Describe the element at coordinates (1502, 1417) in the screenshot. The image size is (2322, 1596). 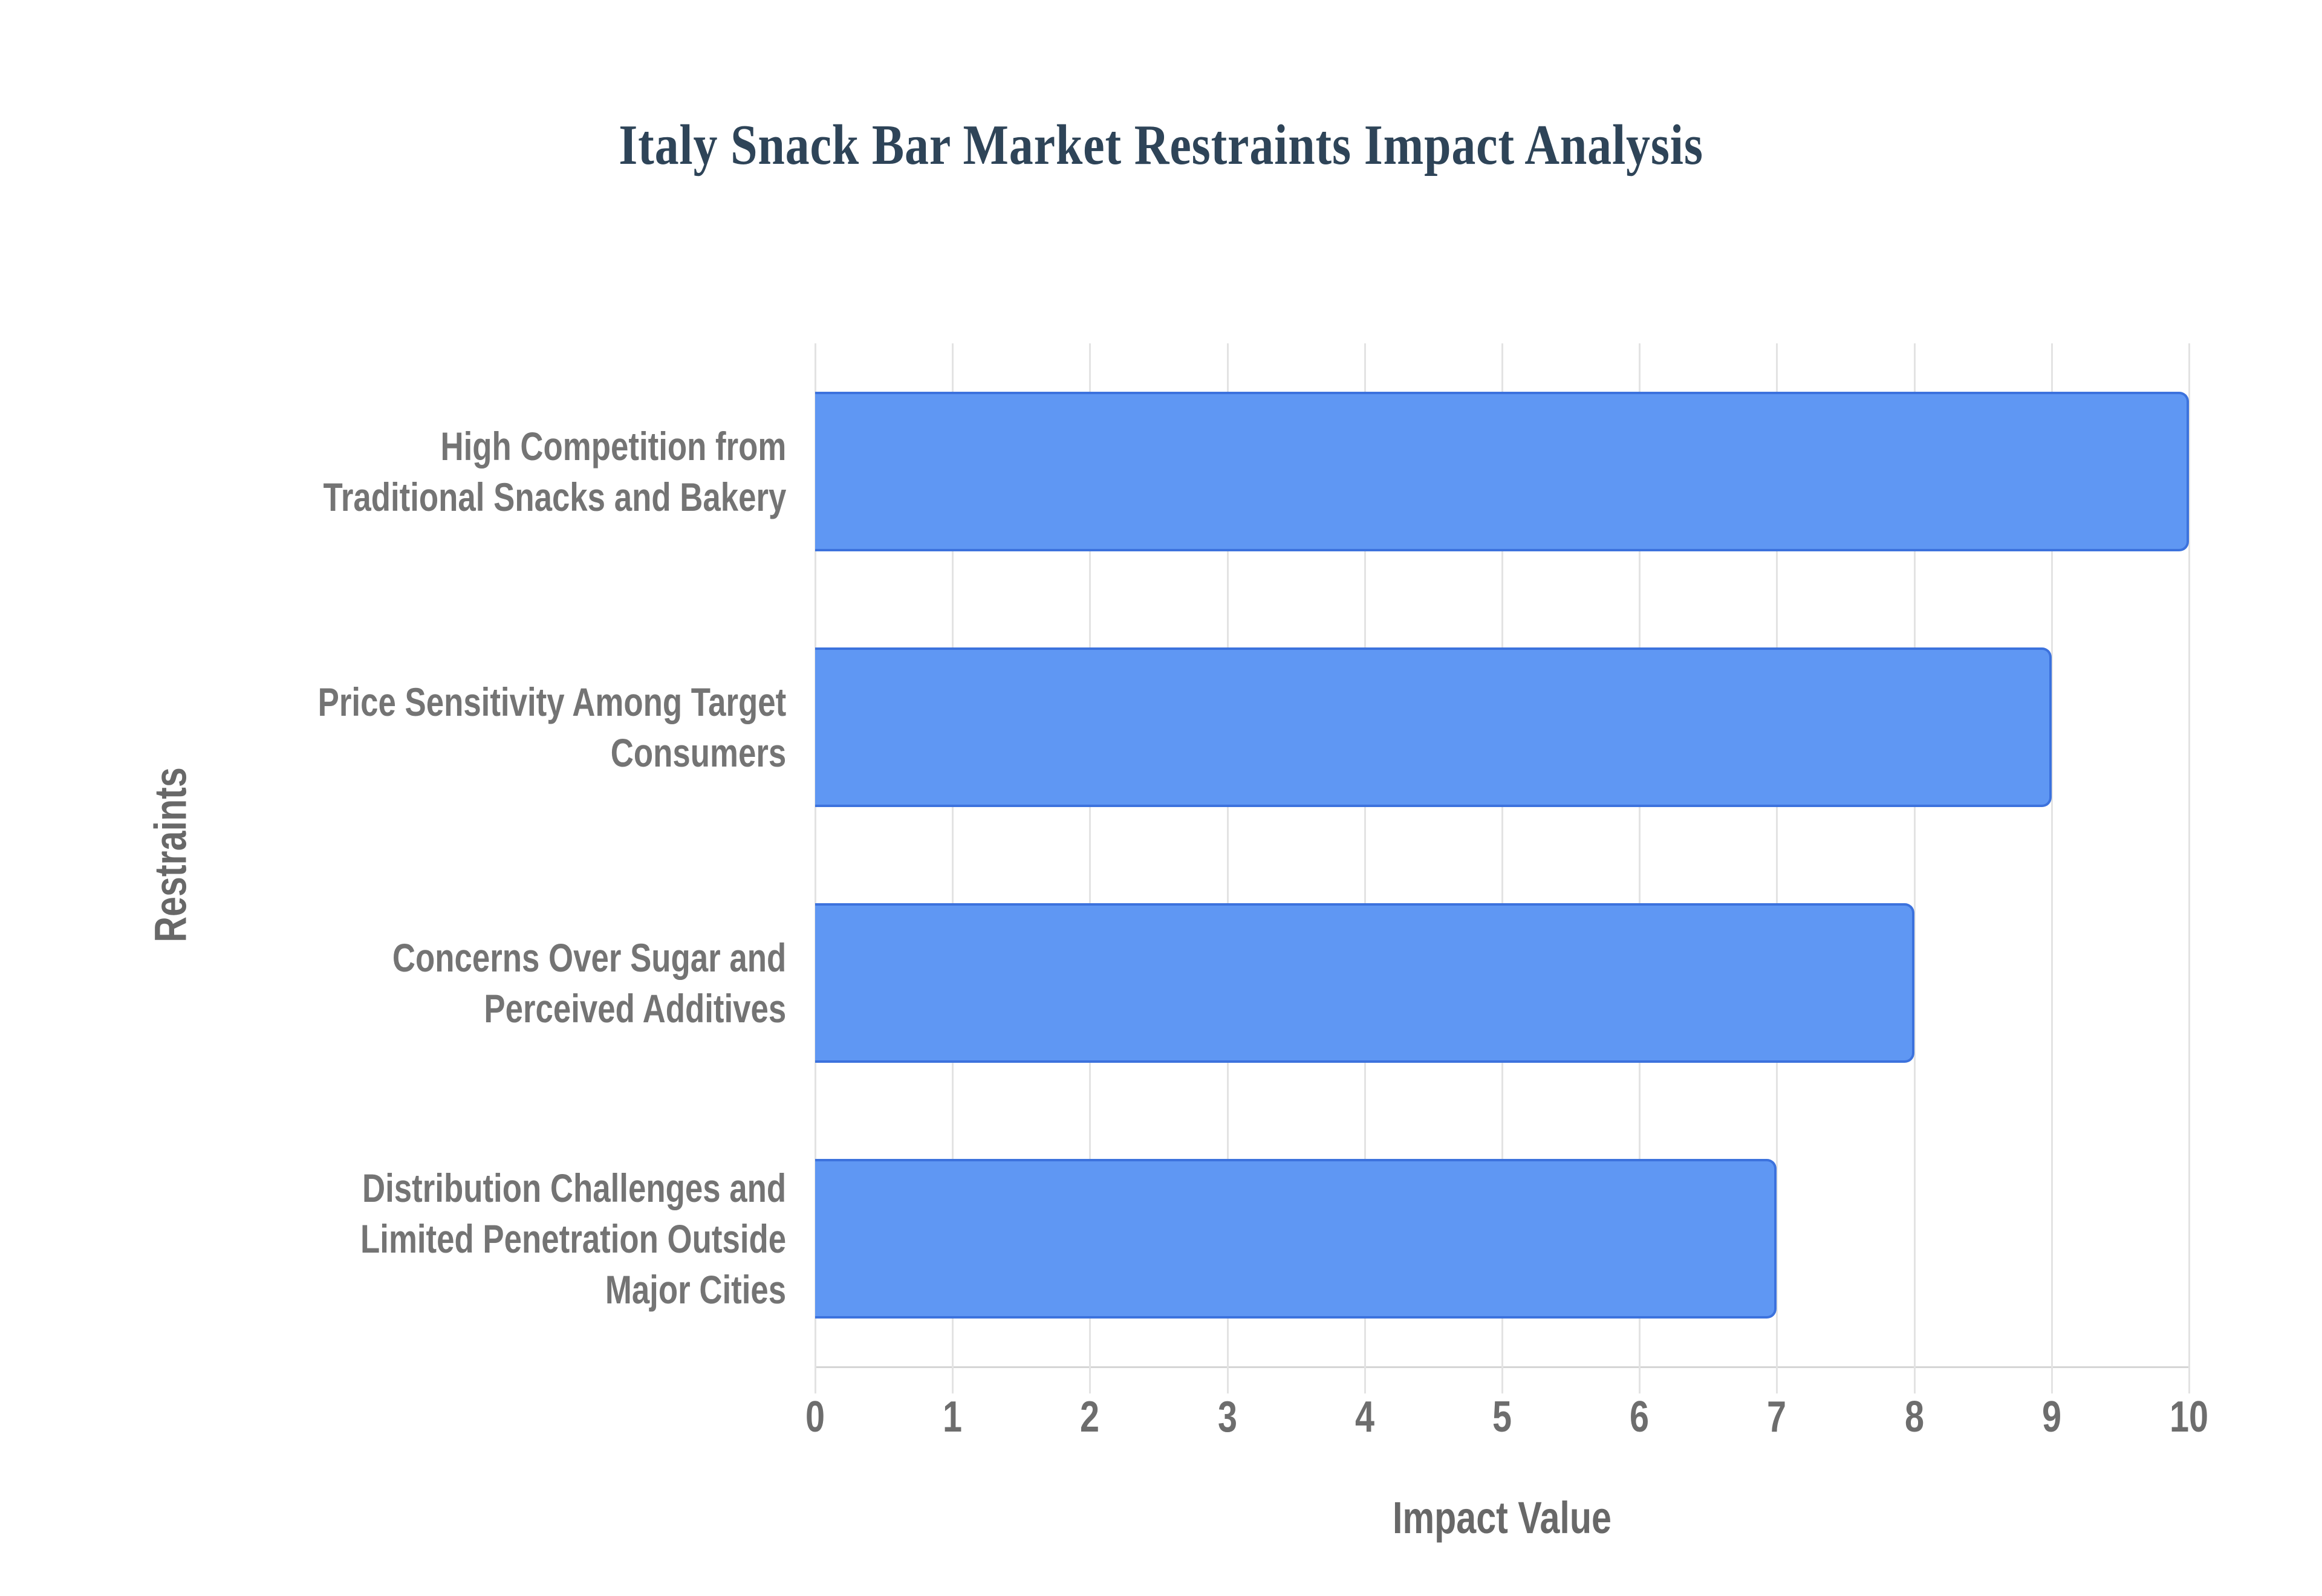
I see `x-tick-label-5: 5` at that location.